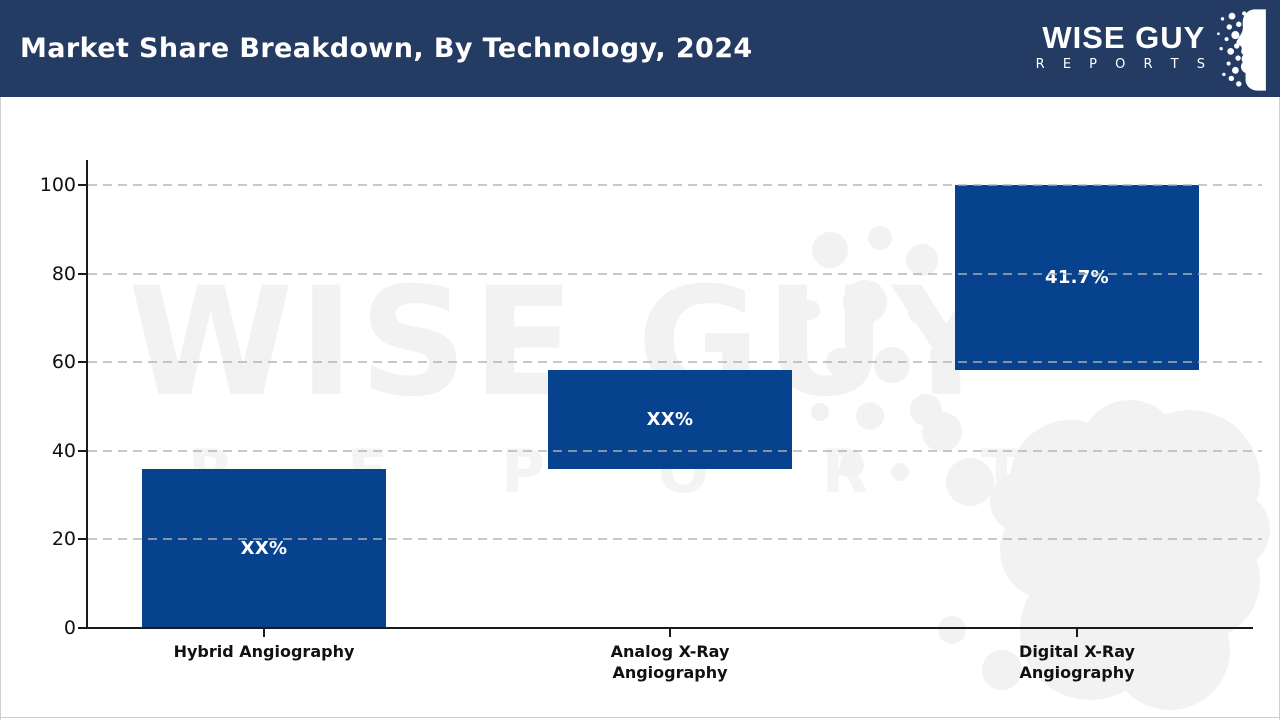 The width and height of the screenshot is (1280, 720). What do you see at coordinates (669, 628) in the screenshot?
I see `x-axis-line` at bounding box center [669, 628].